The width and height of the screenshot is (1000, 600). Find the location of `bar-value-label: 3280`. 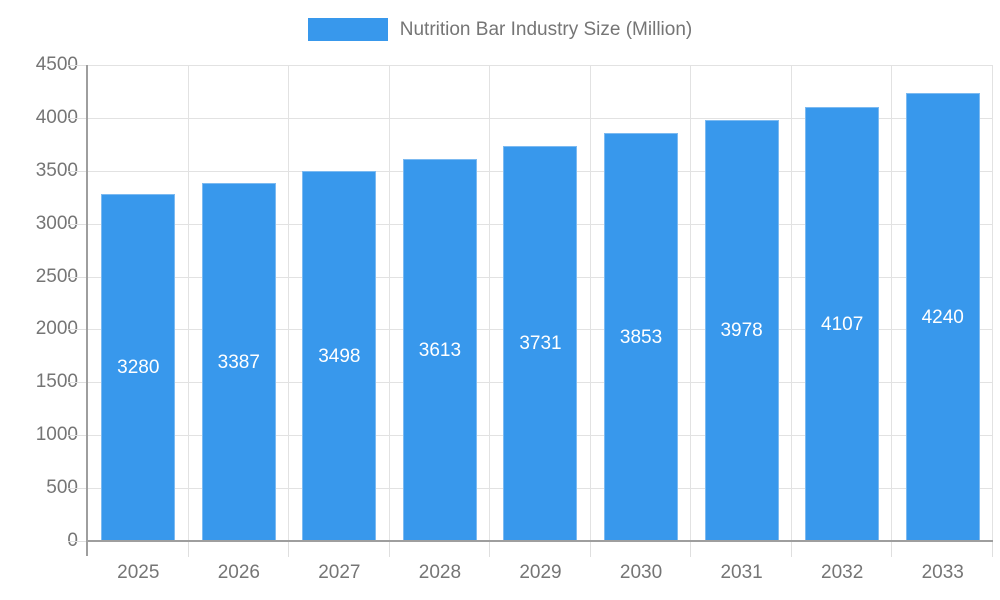

bar-value-label: 3280 is located at coordinates (138, 367).